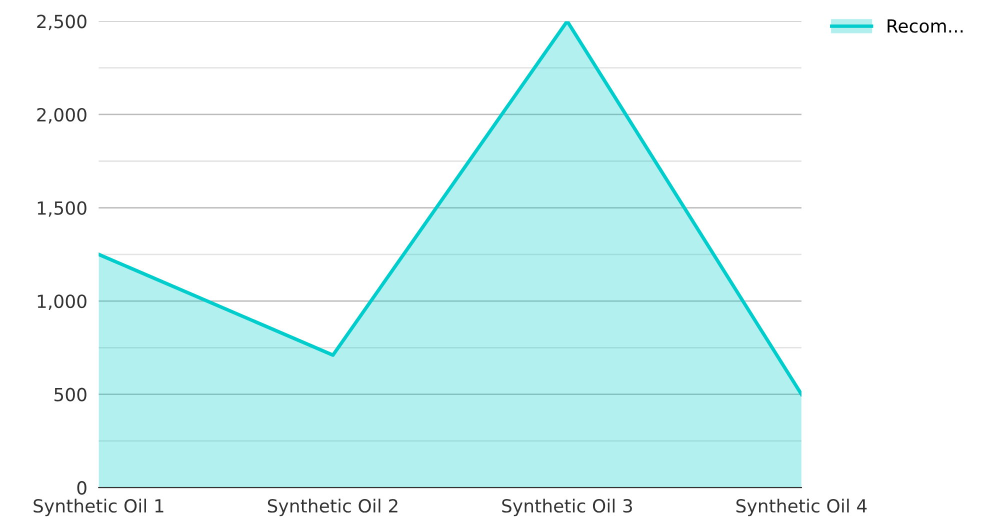  What do you see at coordinates (81, 488) in the screenshot?
I see `y-tick-label: 0` at bounding box center [81, 488].